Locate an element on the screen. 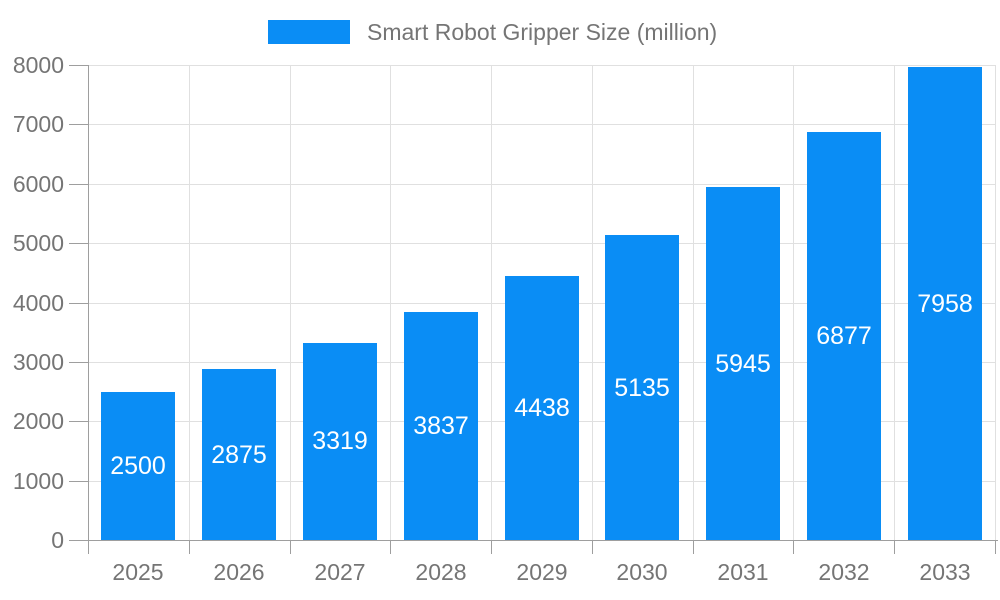 This screenshot has width=1000, height=600. y-axis-label: 1000 is located at coordinates (38, 481).